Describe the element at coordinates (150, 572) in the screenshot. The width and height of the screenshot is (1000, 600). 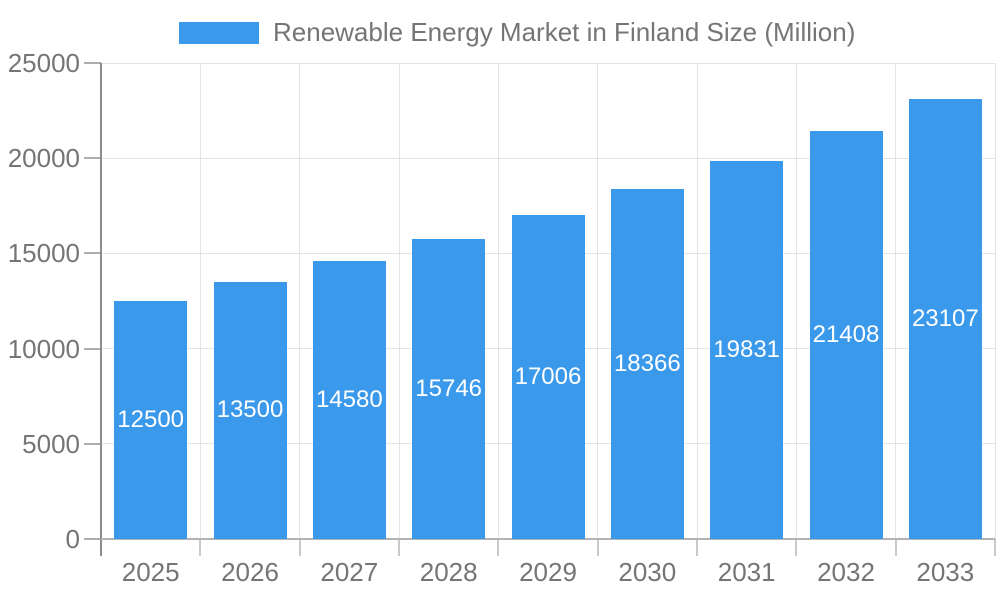
I see `x-axis-label: 2025` at that location.